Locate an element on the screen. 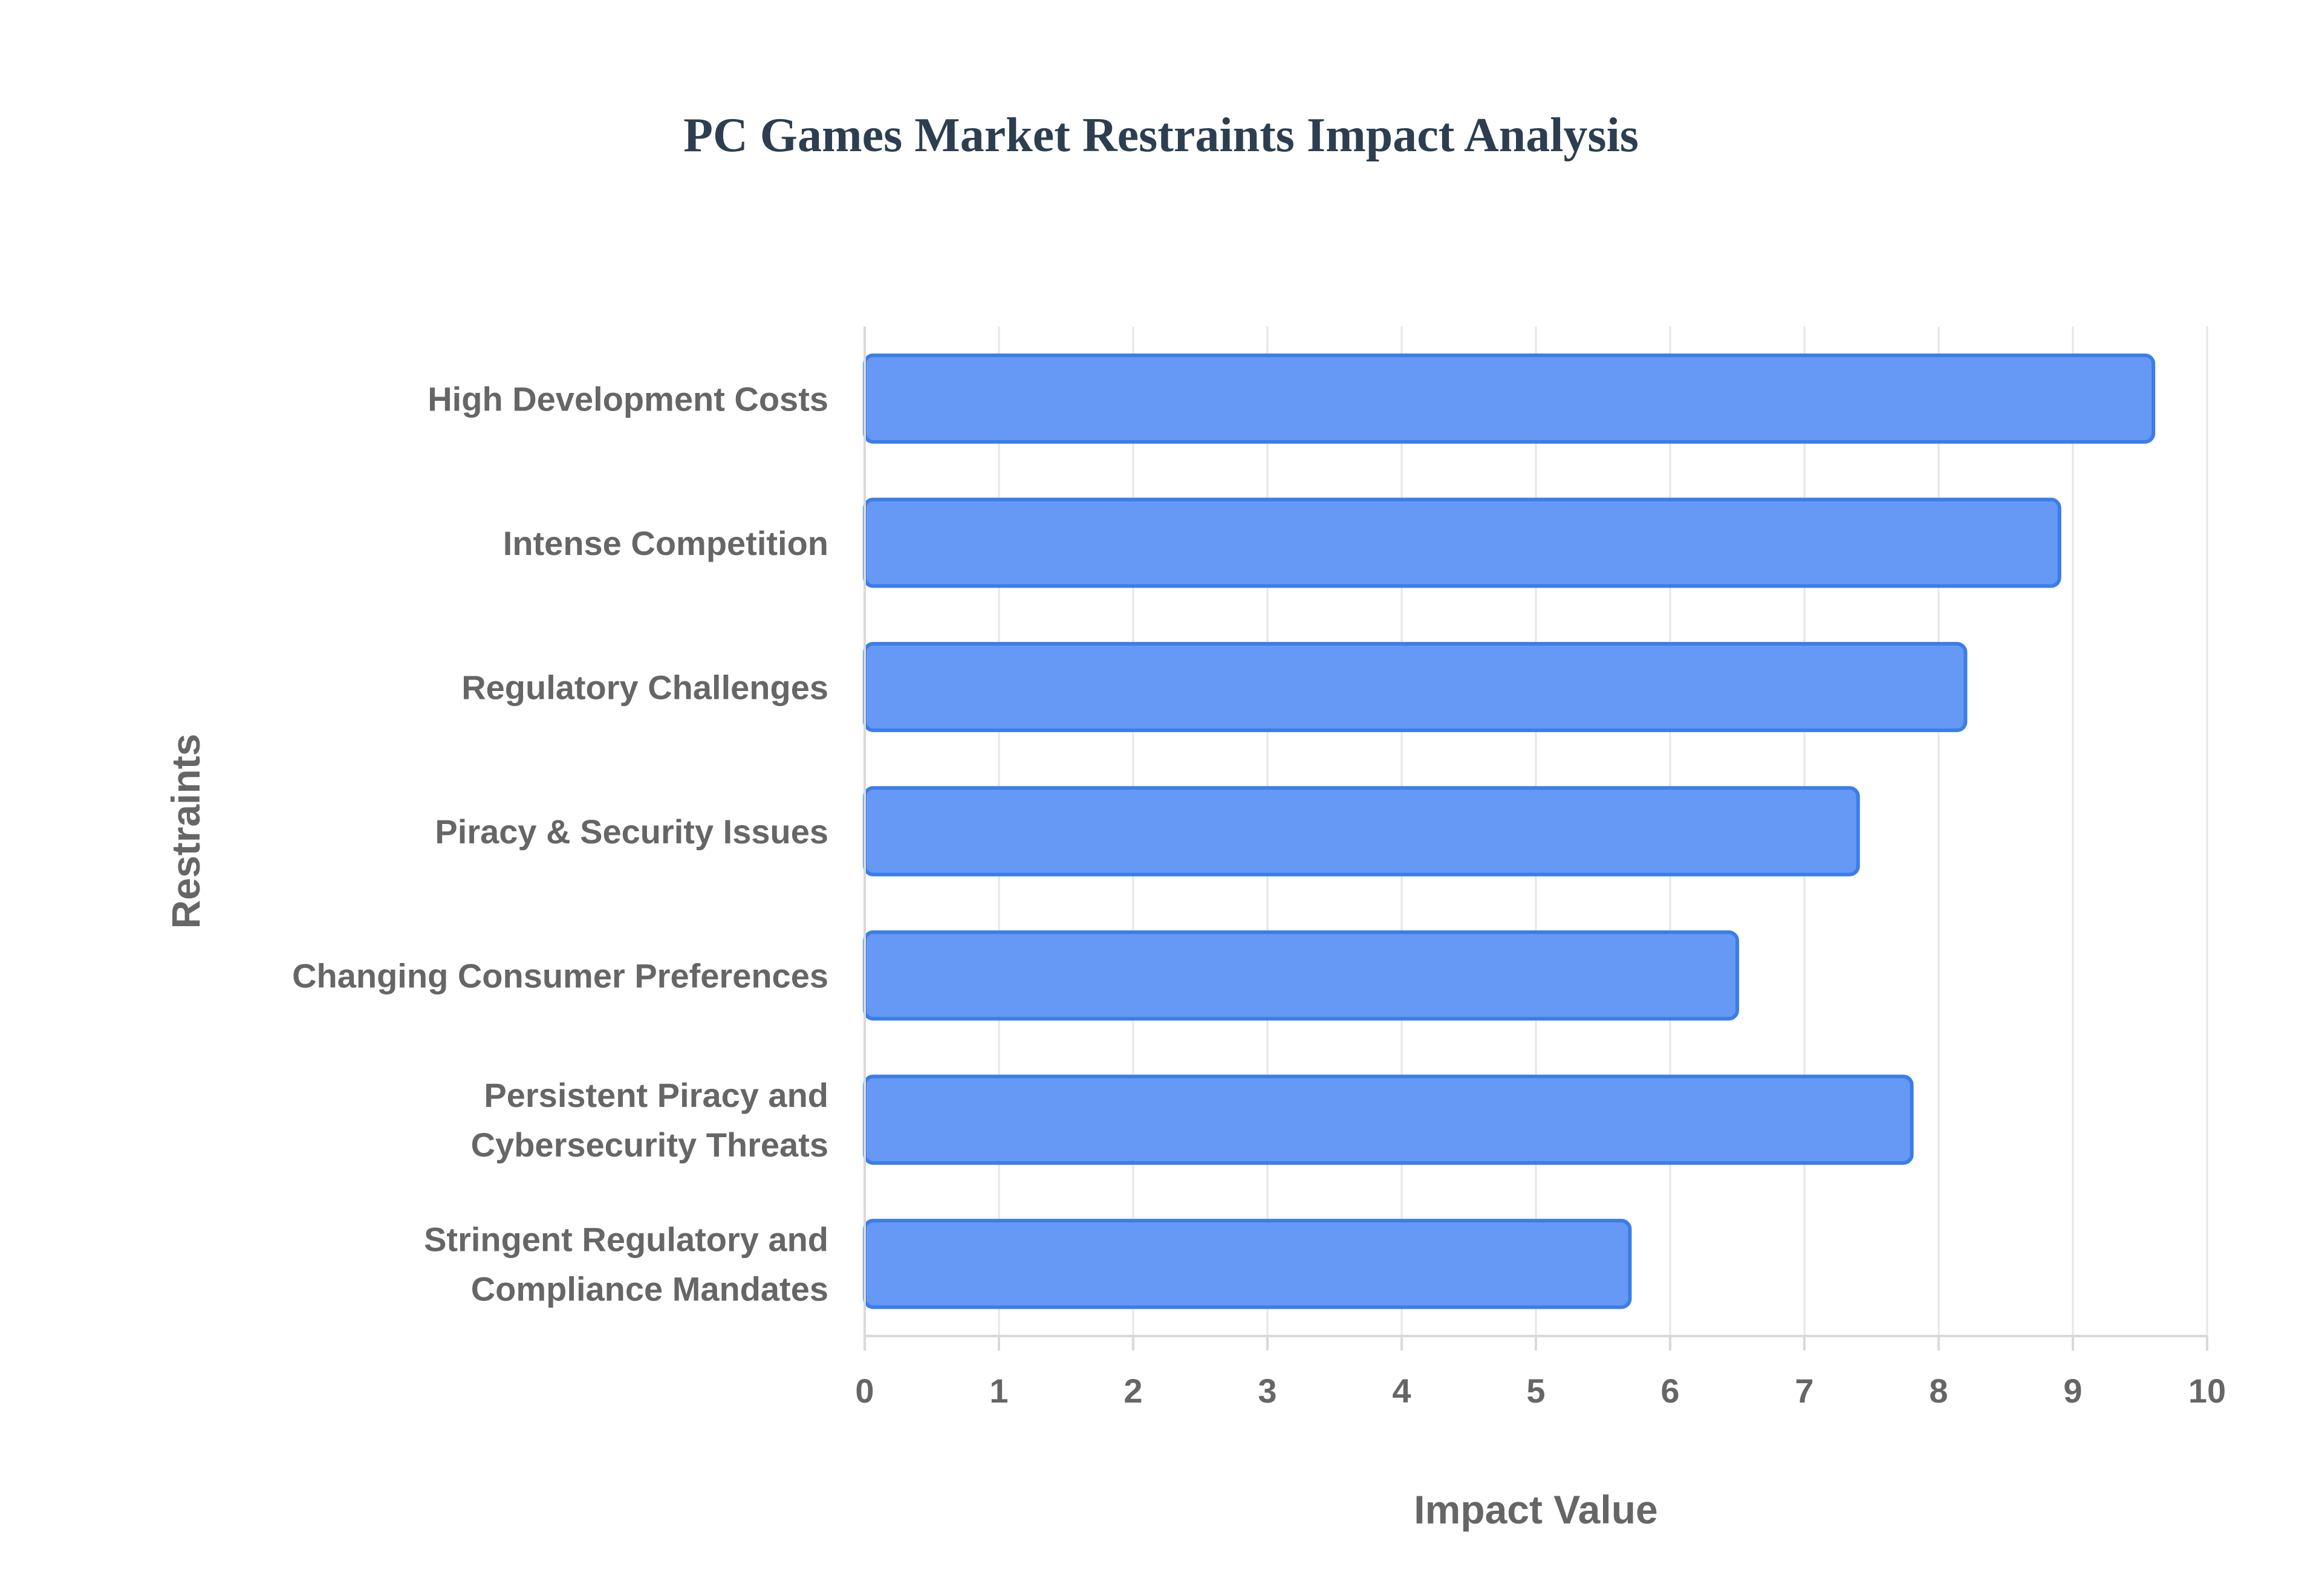 This screenshot has height=1596, width=2322. x-tick-label: 0 is located at coordinates (864, 1391).